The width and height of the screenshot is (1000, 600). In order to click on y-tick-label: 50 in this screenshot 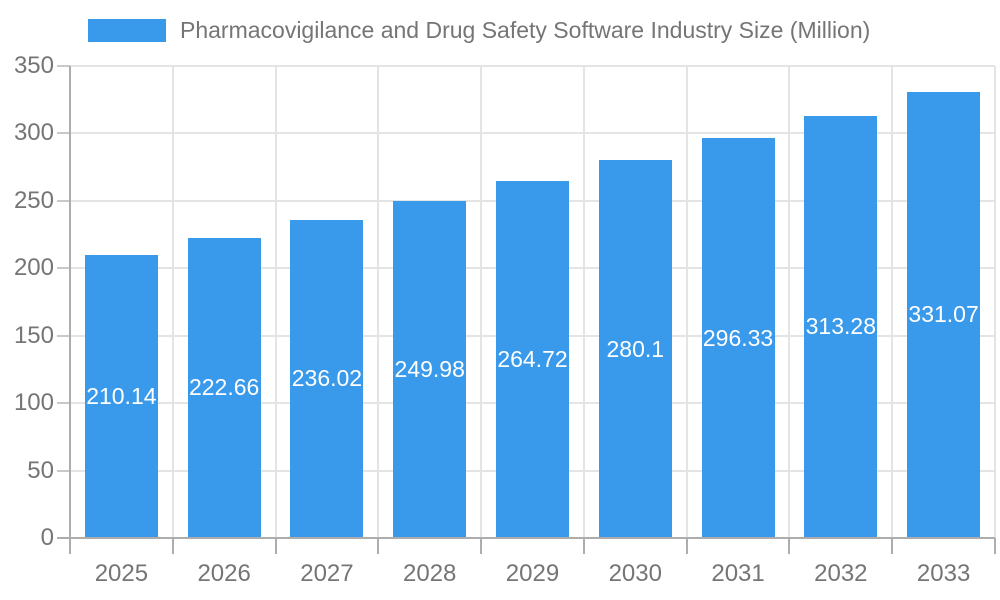, I will do `click(40, 470)`.